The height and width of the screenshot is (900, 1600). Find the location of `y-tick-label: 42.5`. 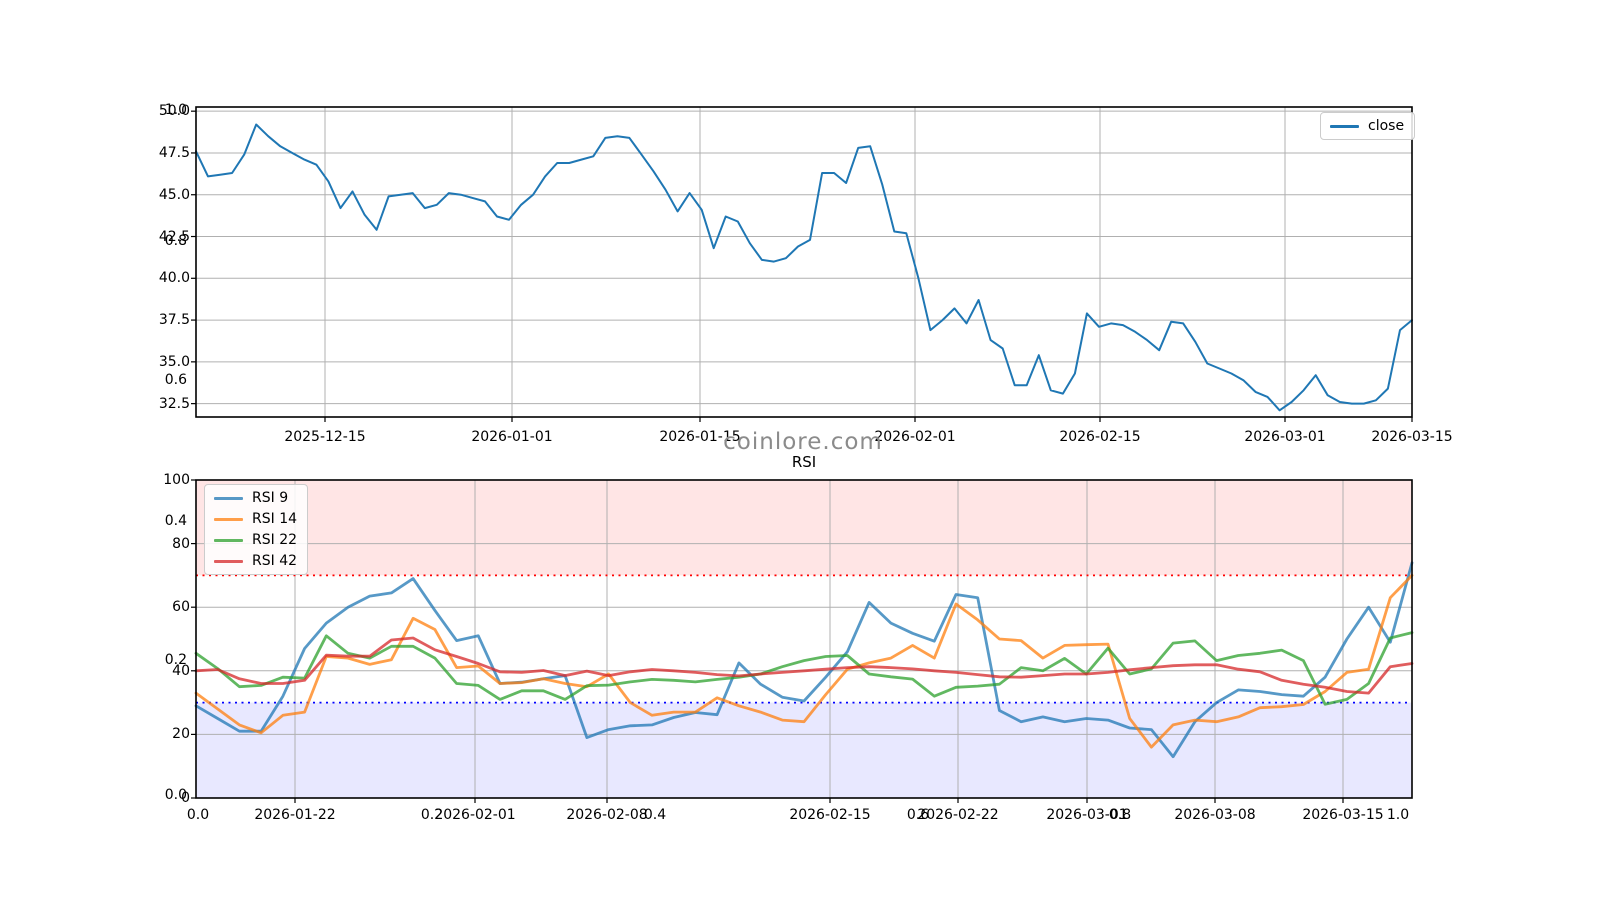

y-tick-label: 42.5 is located at coordinates (174, 236).